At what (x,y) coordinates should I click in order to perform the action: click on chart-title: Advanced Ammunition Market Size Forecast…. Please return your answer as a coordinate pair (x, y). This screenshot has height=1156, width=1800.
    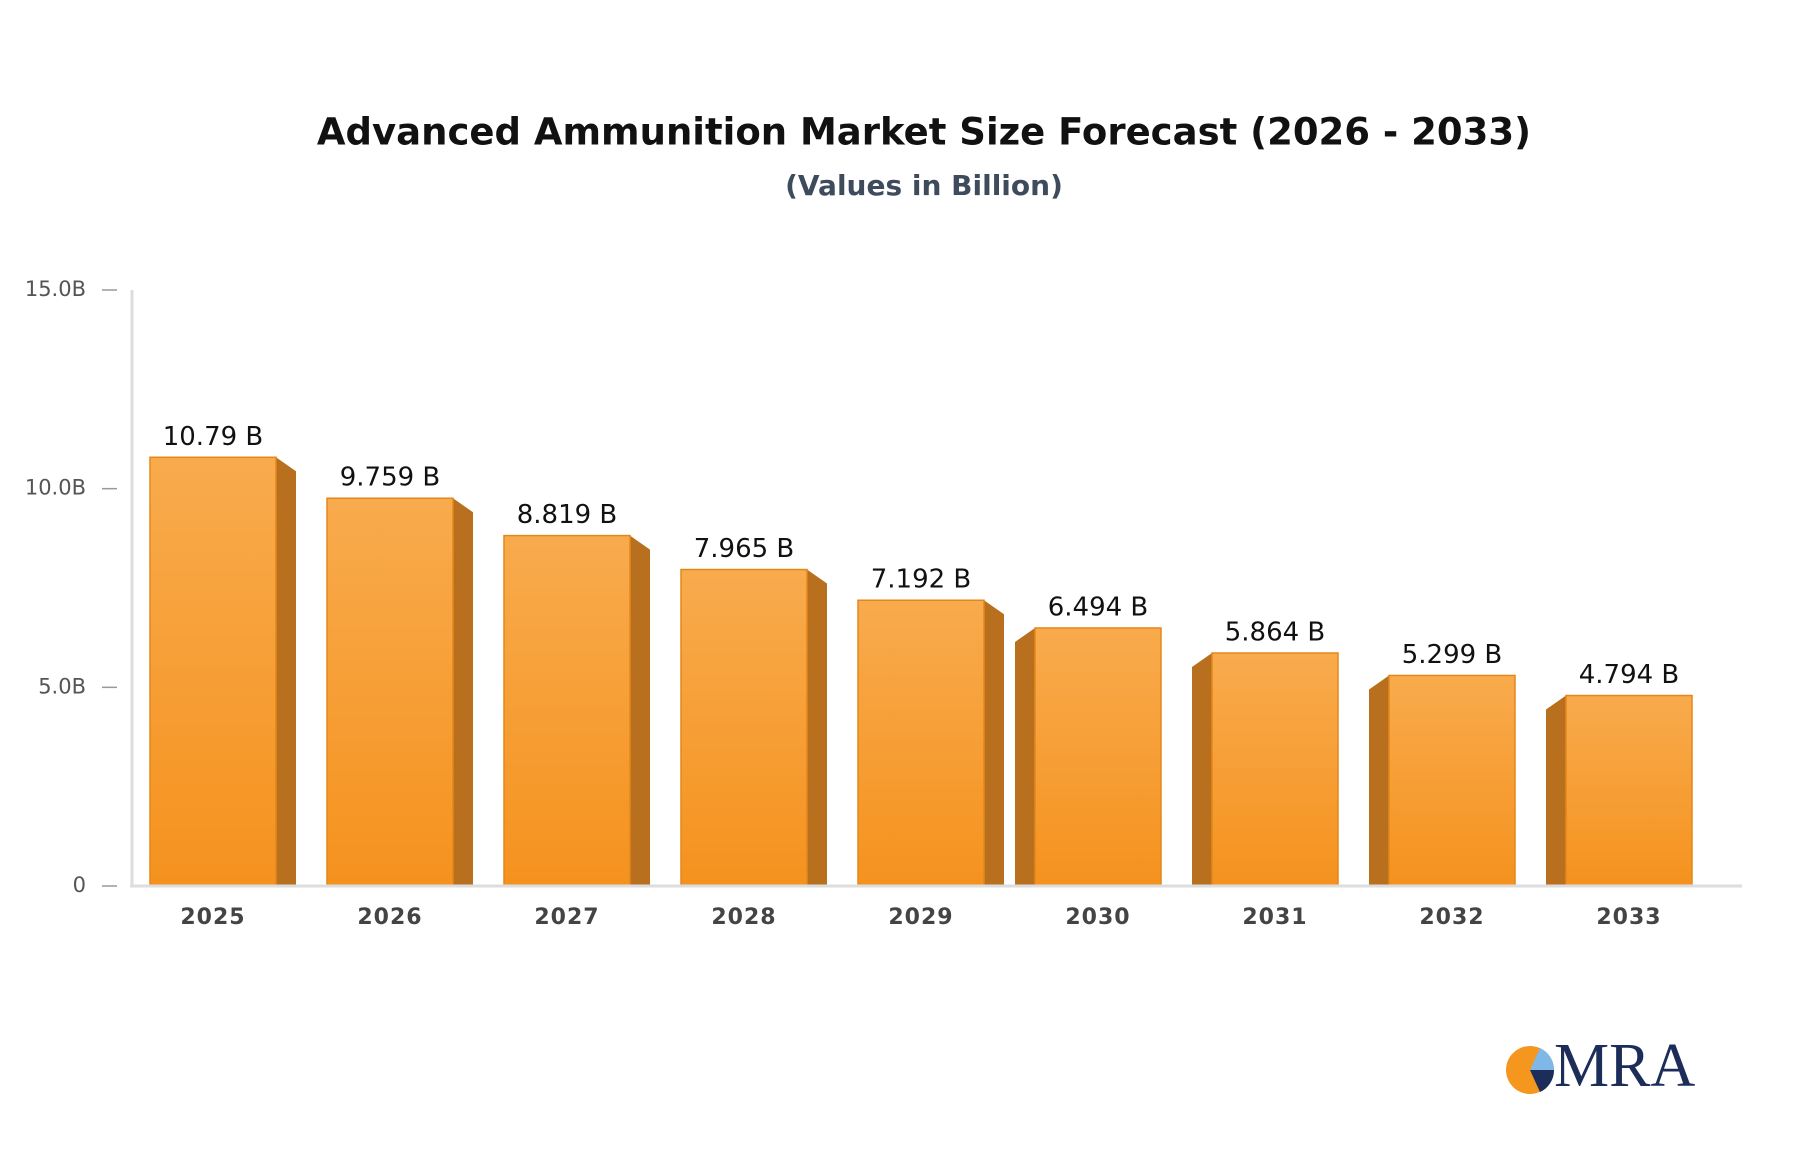
    Looking at the image, I should click on (924, 132).